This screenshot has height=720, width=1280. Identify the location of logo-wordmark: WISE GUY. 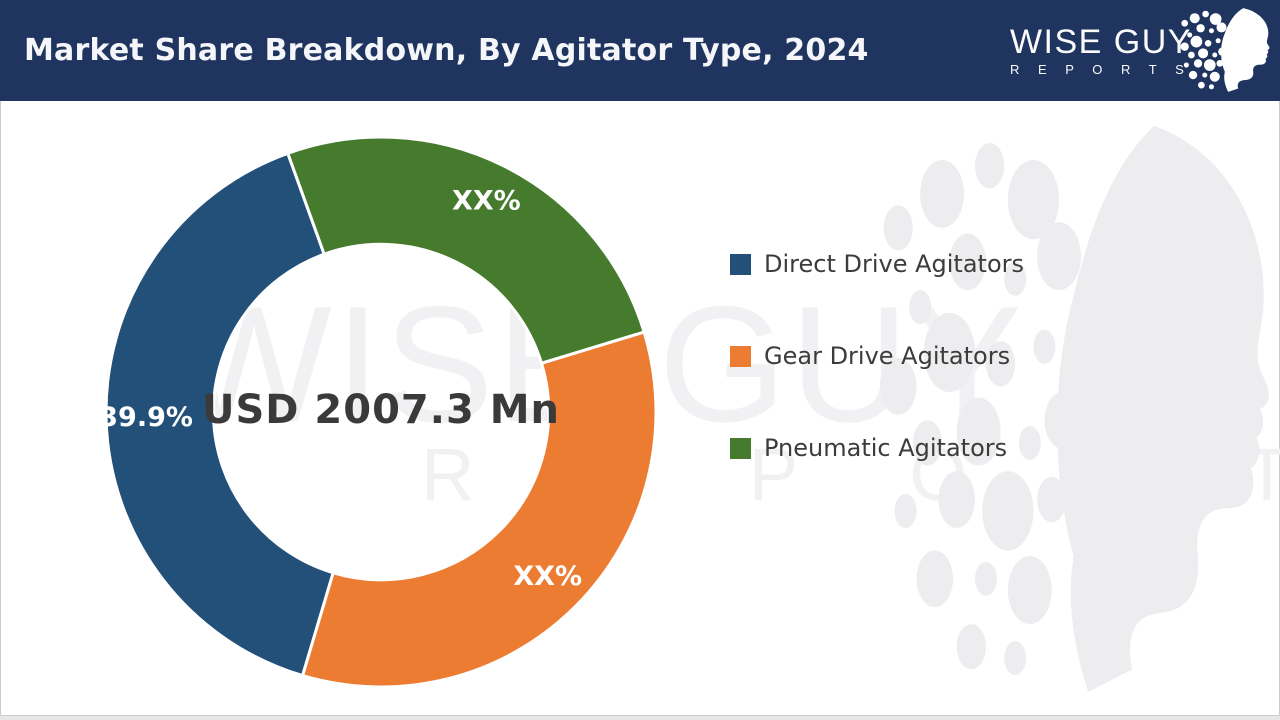
(1100, 41).